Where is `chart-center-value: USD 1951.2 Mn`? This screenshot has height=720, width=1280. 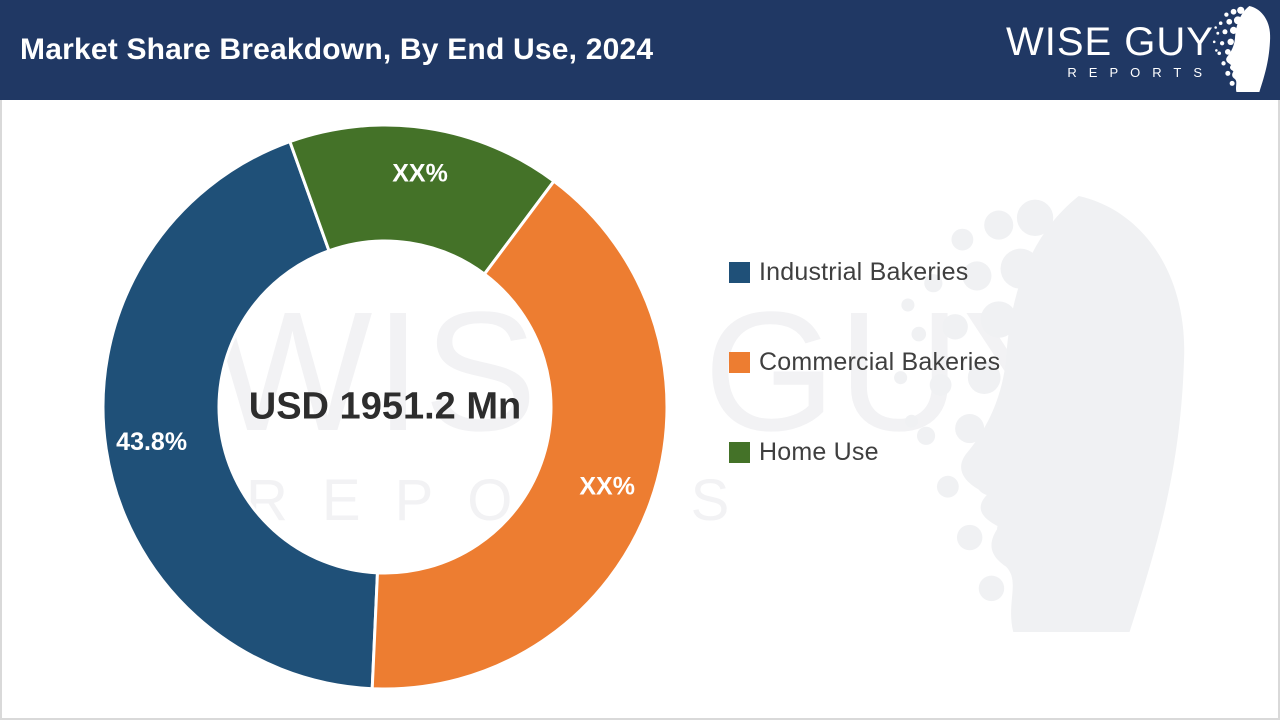 chart-center-value: USD 1951.2 Mn is located at coordinates (385, 406).